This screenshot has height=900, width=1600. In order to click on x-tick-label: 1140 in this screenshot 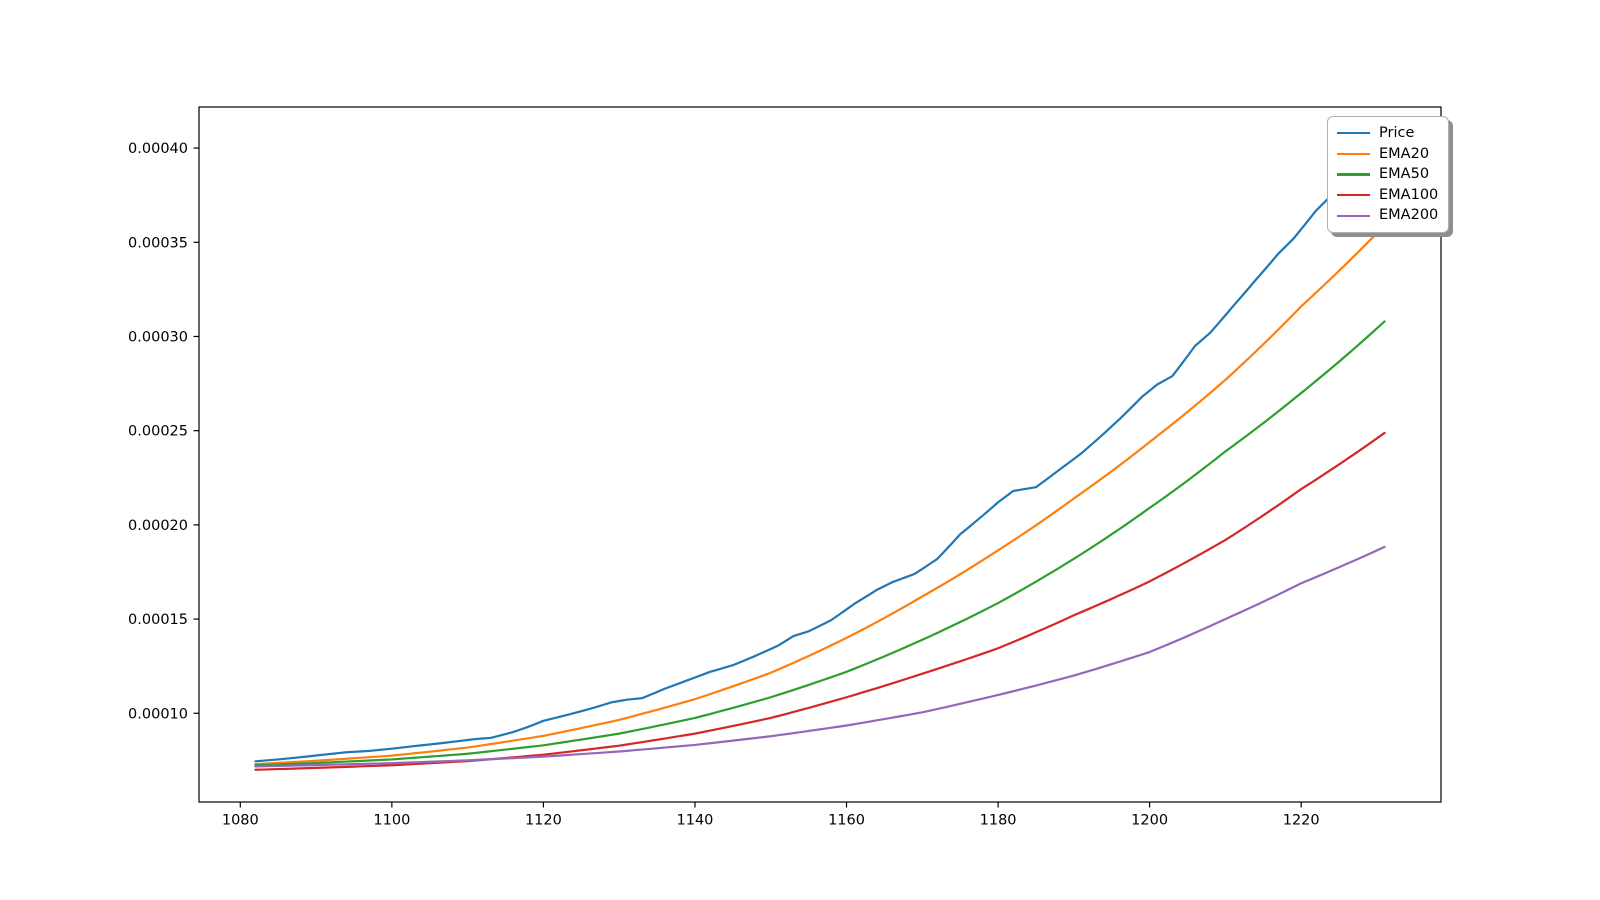, I will do `click(695, 821)`.